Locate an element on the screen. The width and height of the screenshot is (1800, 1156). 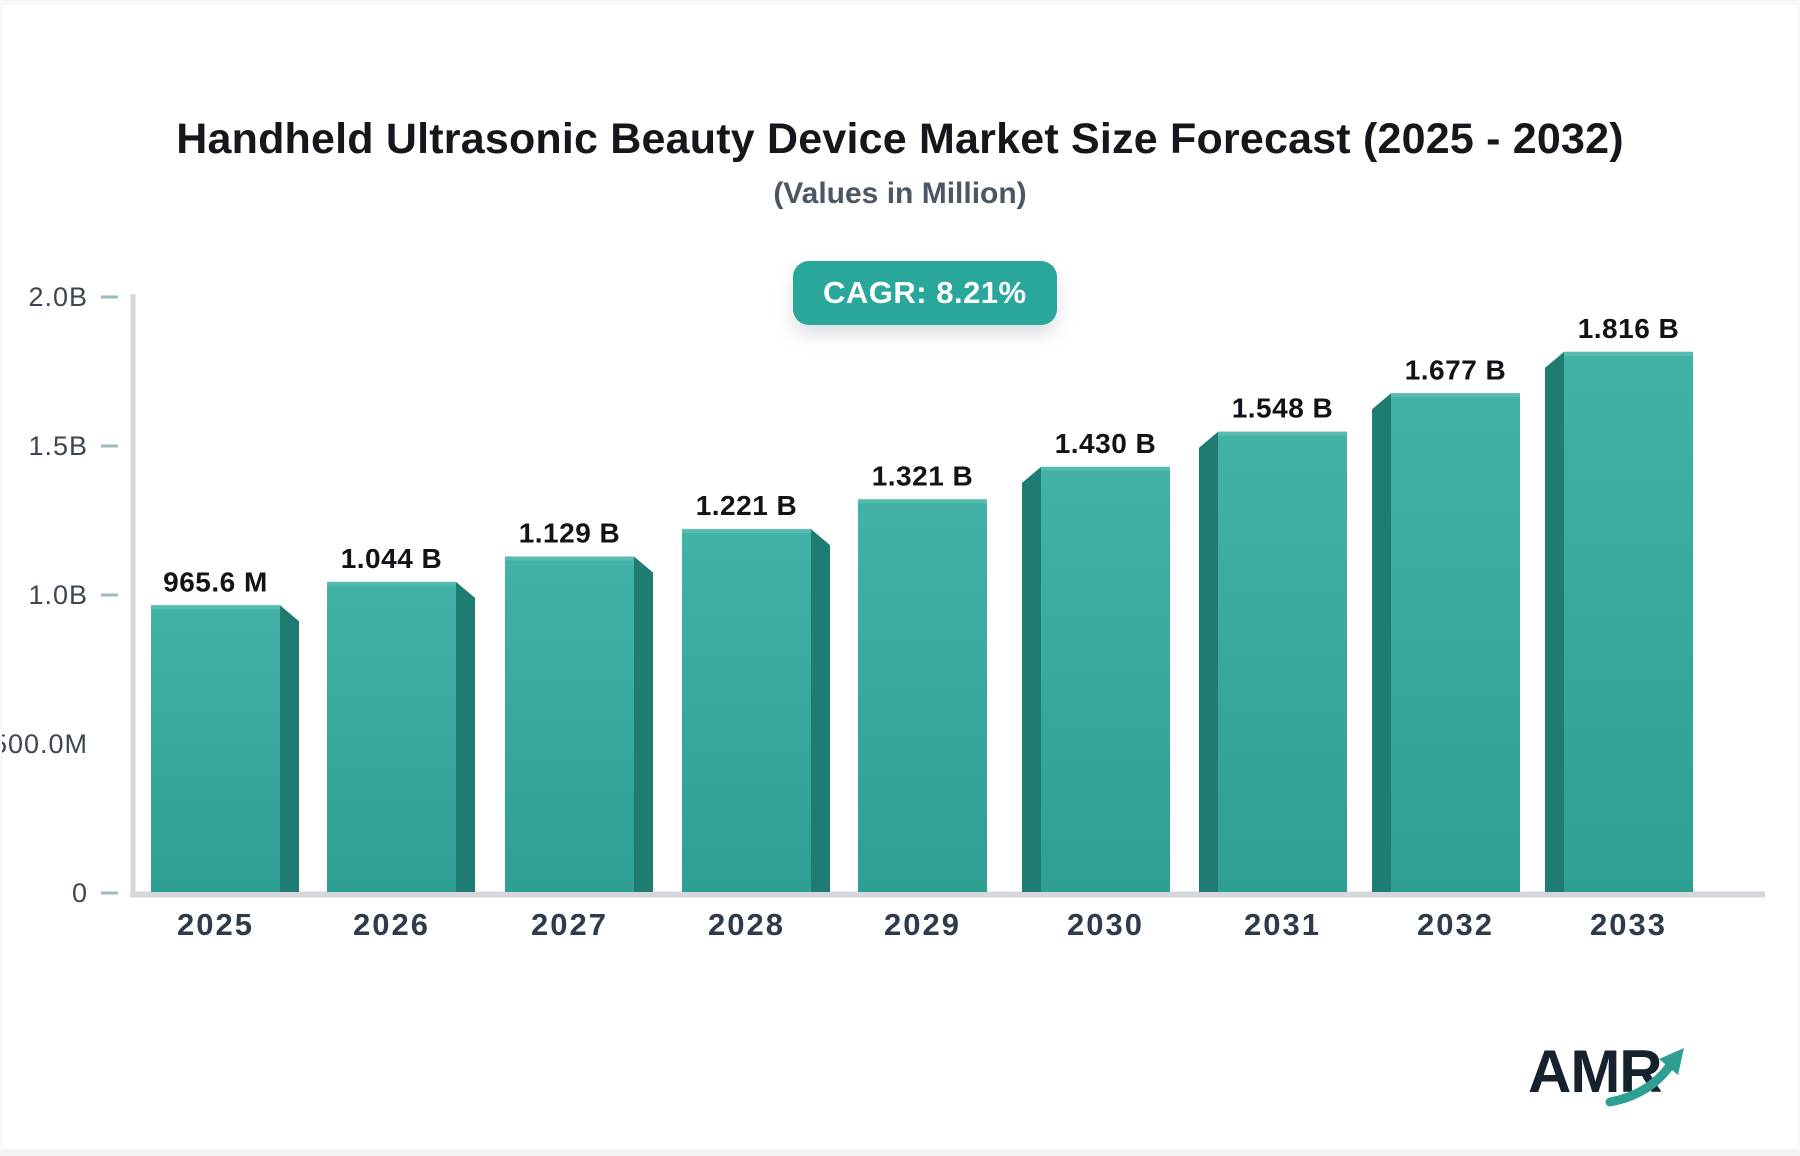
x-axis-label: 2030 is located at coordinates (1105, 924).